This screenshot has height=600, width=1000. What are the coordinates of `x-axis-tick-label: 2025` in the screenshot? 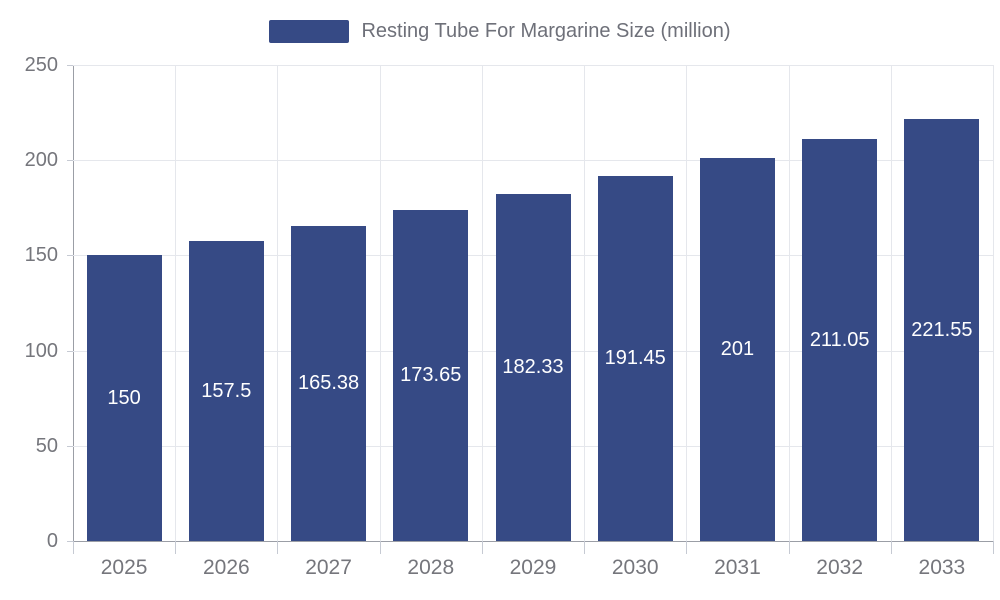 It's located at (124, 567).